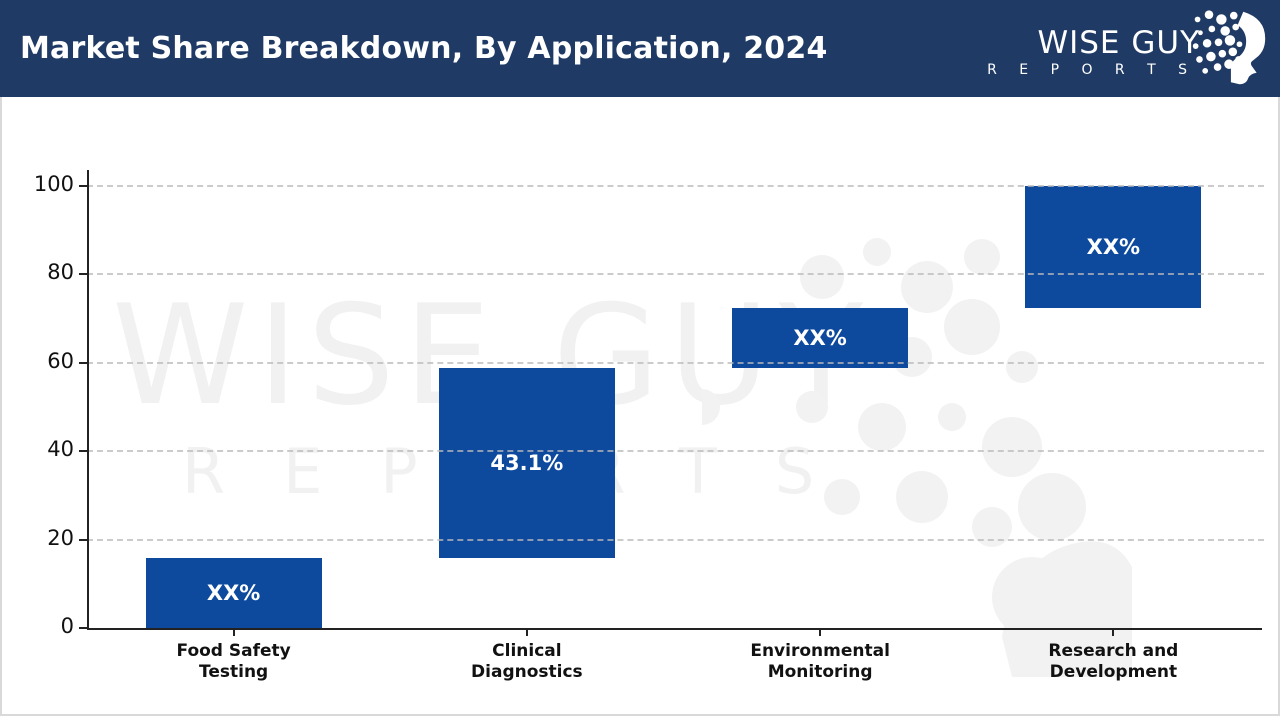 The image size is (1280, 720). Describe the element at coordinates (1091, 70) in the screenshot. I see `logo-subtitle: R E P O R T S` at that location.